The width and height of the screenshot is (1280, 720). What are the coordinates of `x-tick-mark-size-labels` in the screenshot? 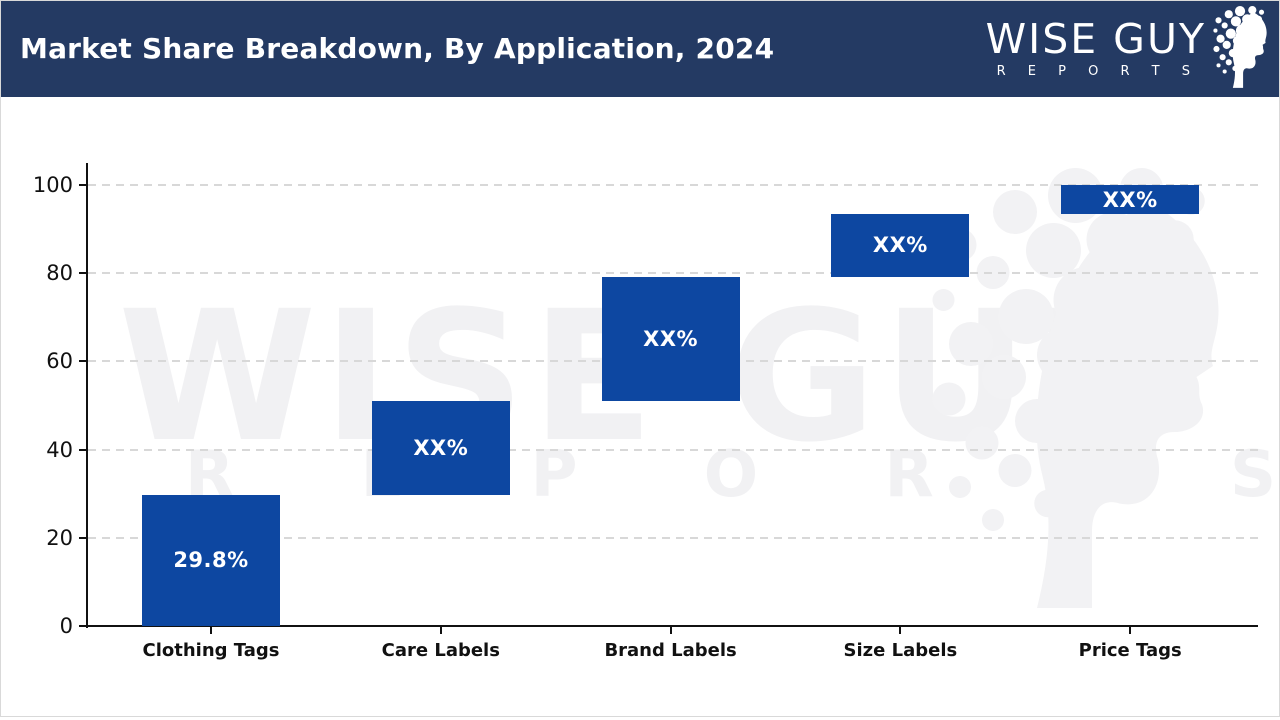 It's located at (900, 630).